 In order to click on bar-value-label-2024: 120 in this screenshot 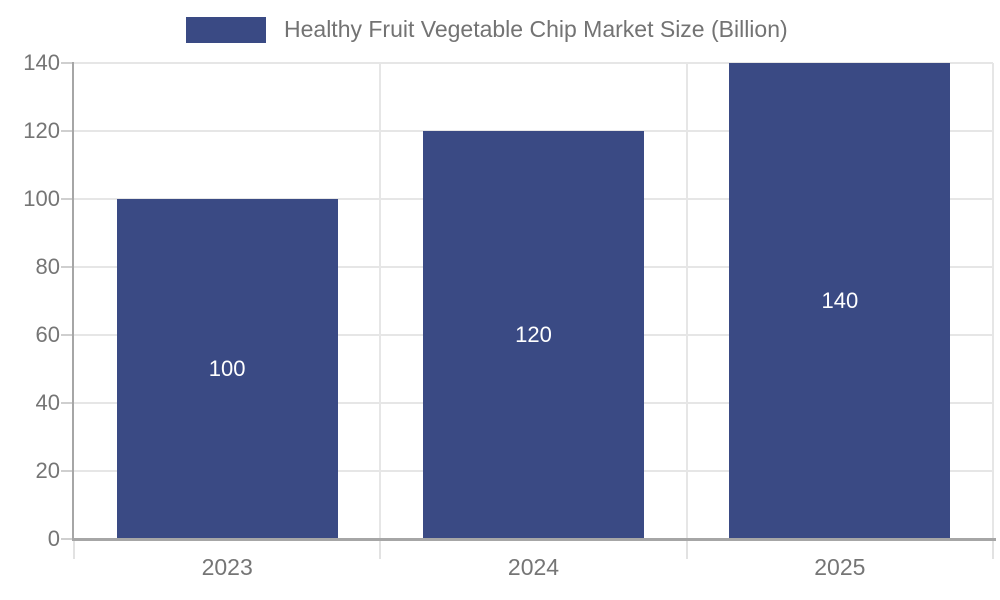, I will do `click(533, 334)`.